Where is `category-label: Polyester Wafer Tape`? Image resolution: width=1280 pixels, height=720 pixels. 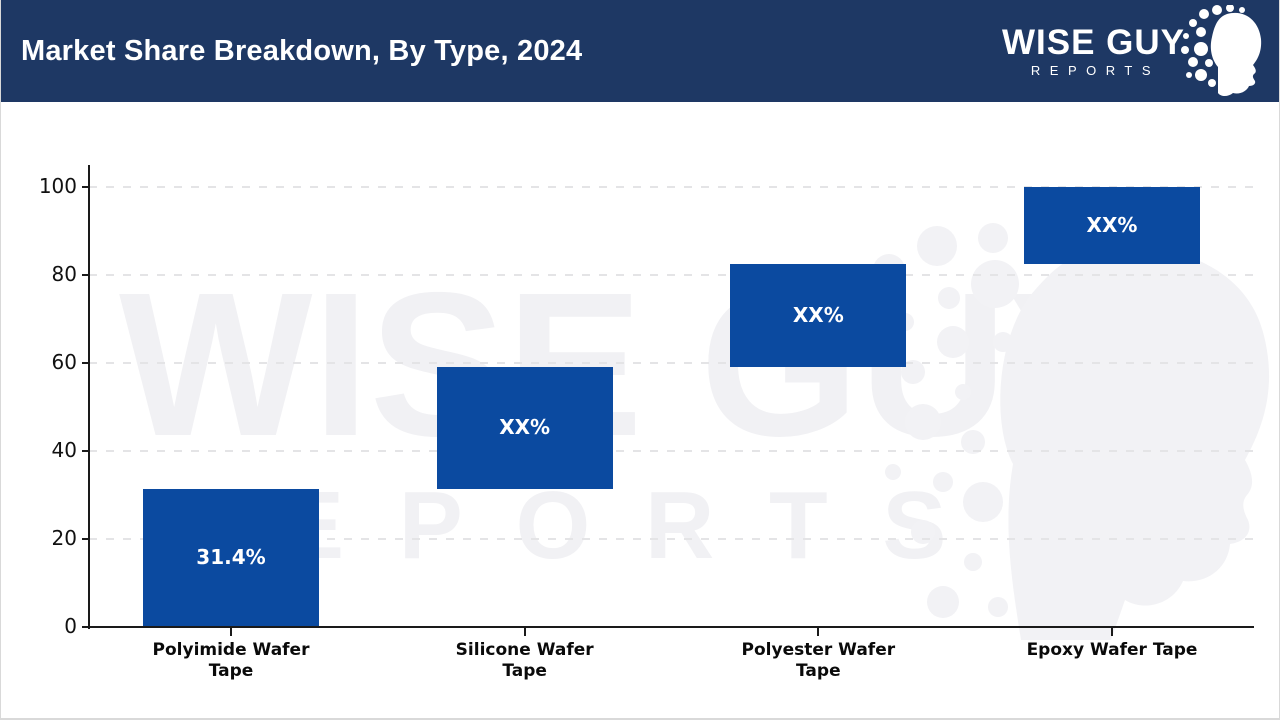 category-label: Polyester Wafer Tape is located at coordinates (818, 660).